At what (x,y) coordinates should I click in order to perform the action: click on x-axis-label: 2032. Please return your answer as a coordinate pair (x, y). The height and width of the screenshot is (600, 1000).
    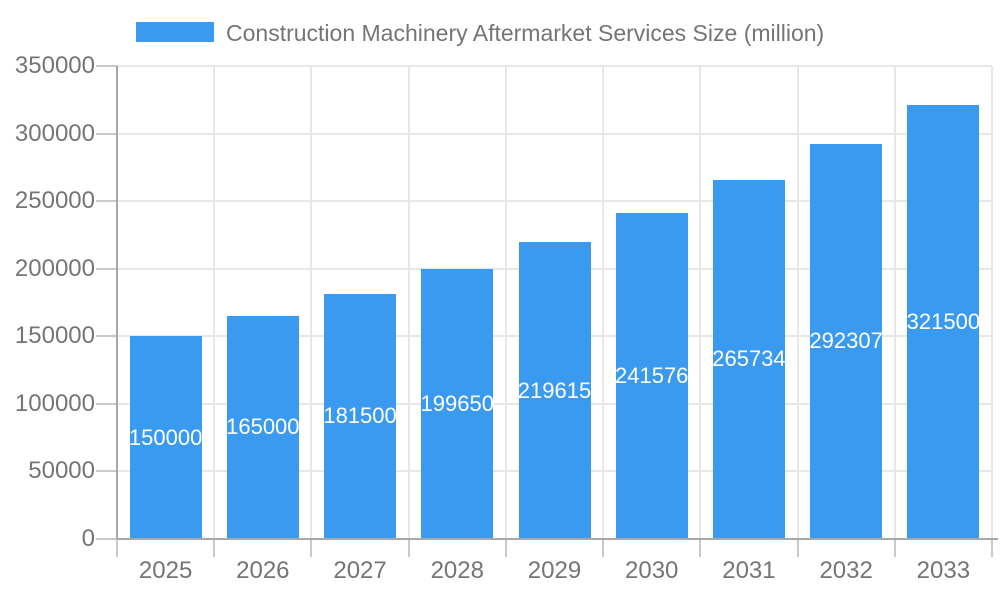
    Looking at the image, I should click on (846, 570).